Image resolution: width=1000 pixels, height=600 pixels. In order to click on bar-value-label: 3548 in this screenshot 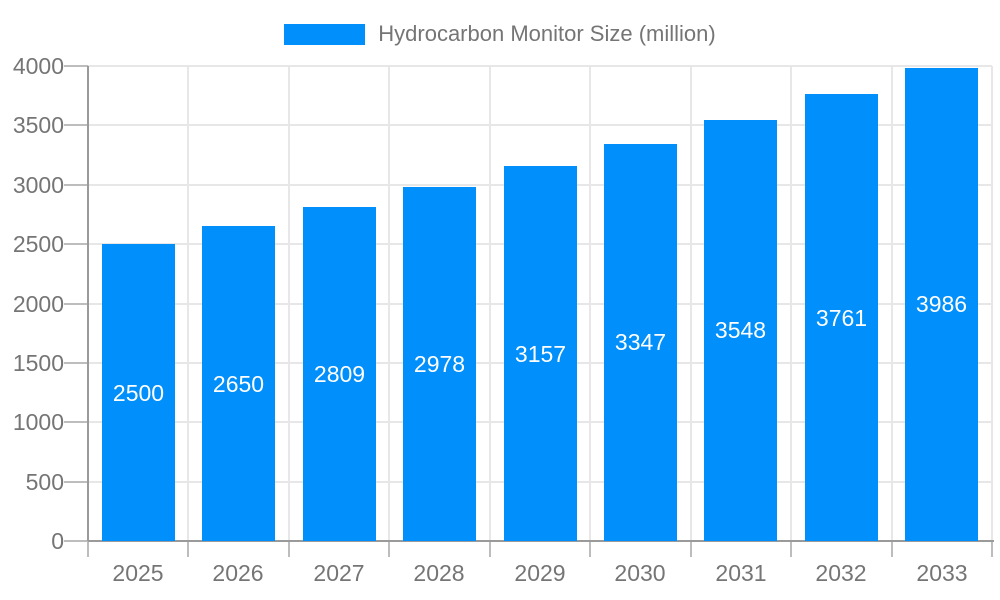, I will do `click(740, 330)`.